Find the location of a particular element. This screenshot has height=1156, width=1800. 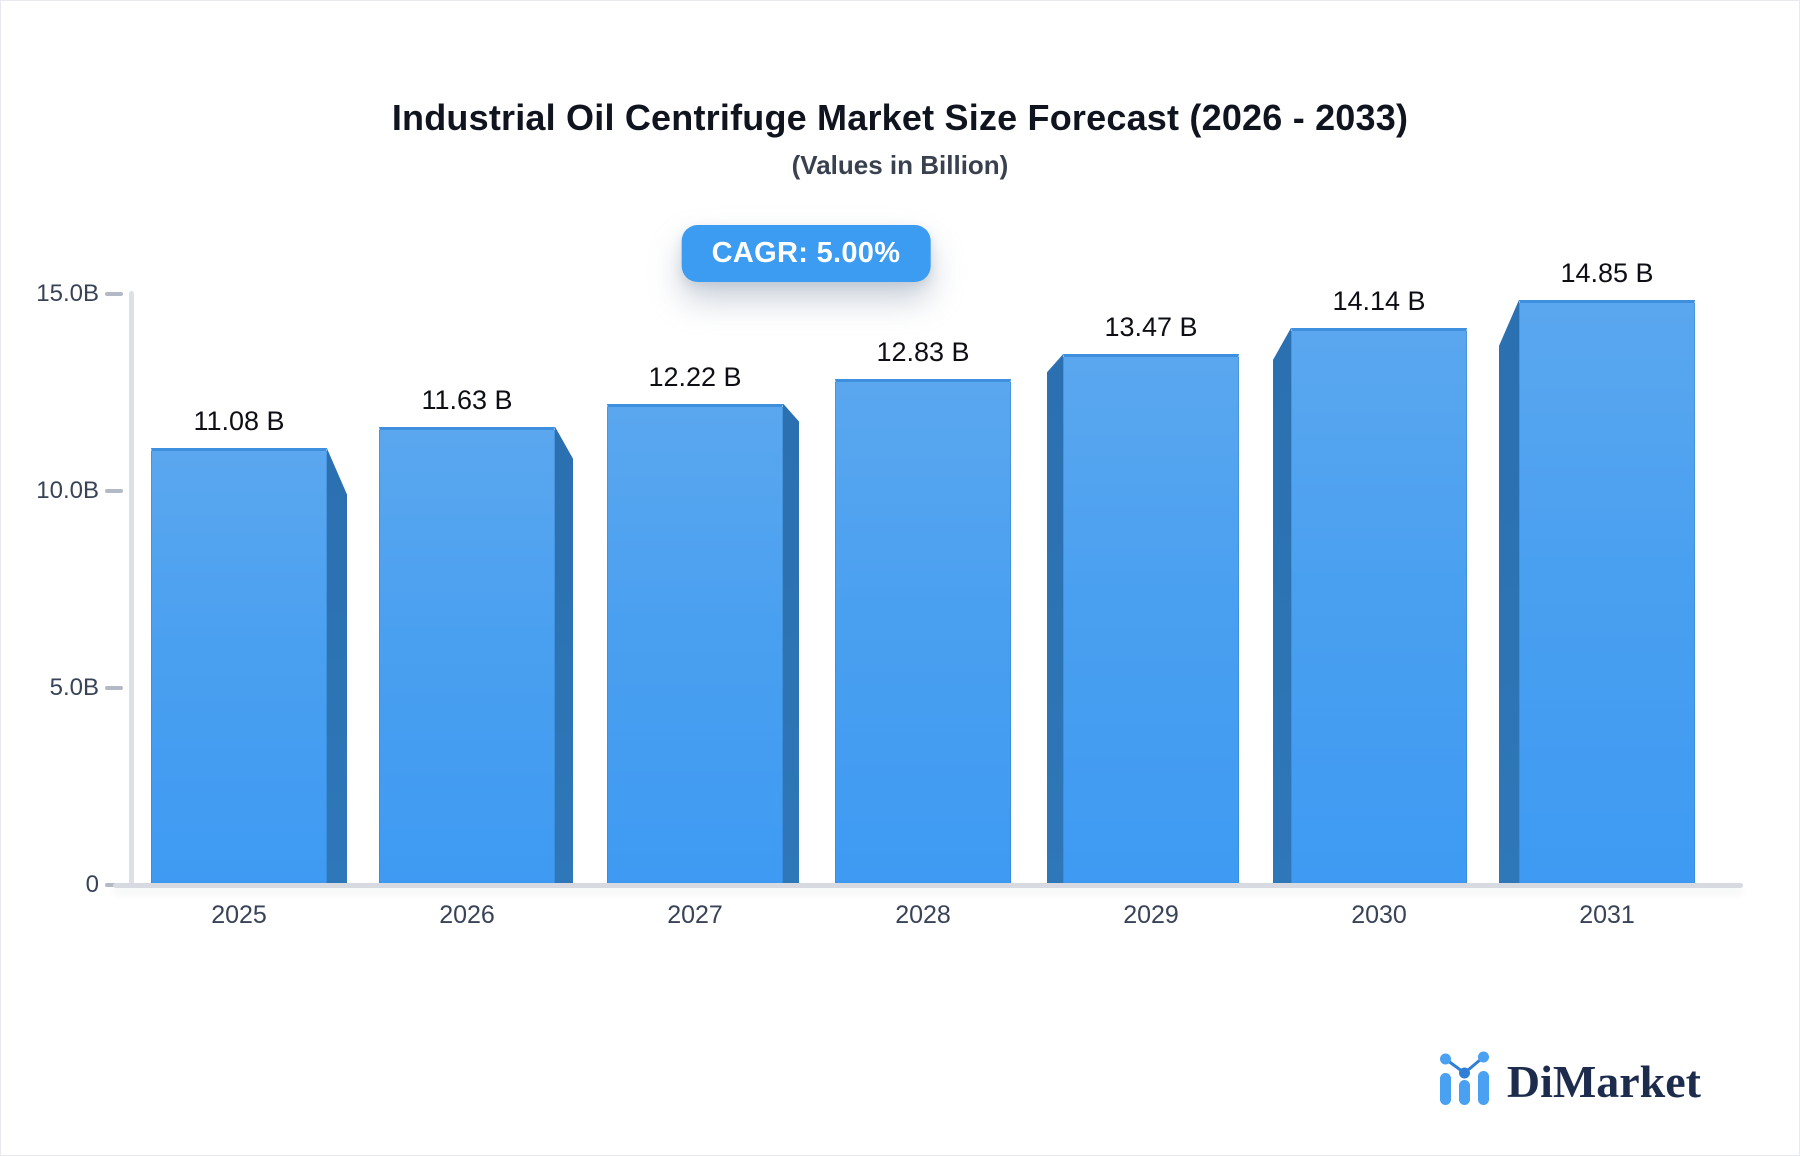

y-tick-label: 0 is located at coordinates (92, 884).